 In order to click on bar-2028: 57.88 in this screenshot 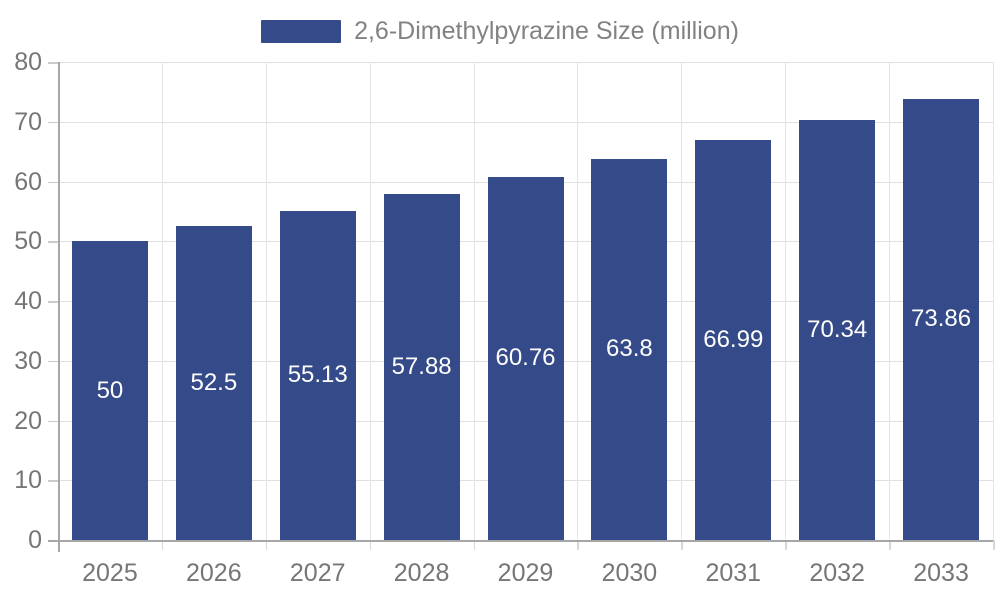, I will do `click(421, 367)`.